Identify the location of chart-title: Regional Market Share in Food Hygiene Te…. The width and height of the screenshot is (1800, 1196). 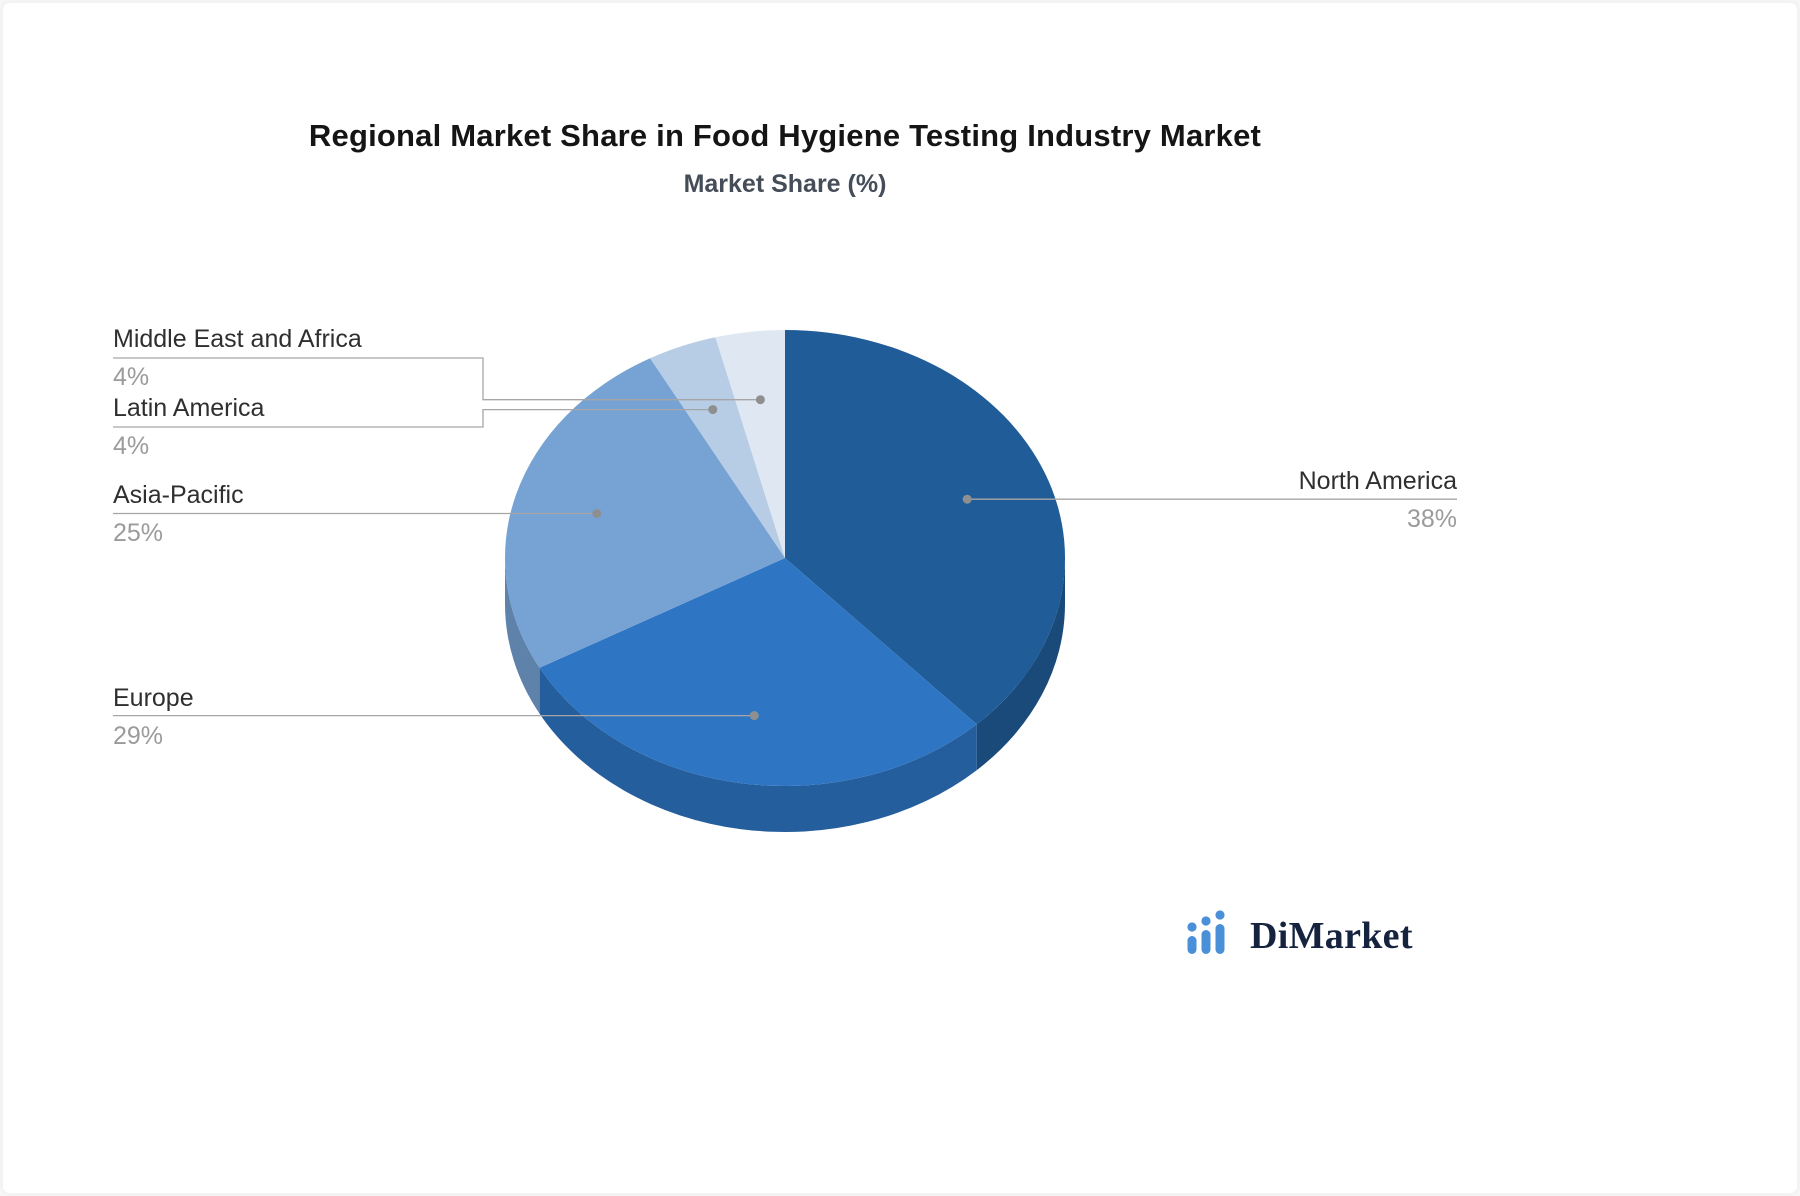
(785, 135).